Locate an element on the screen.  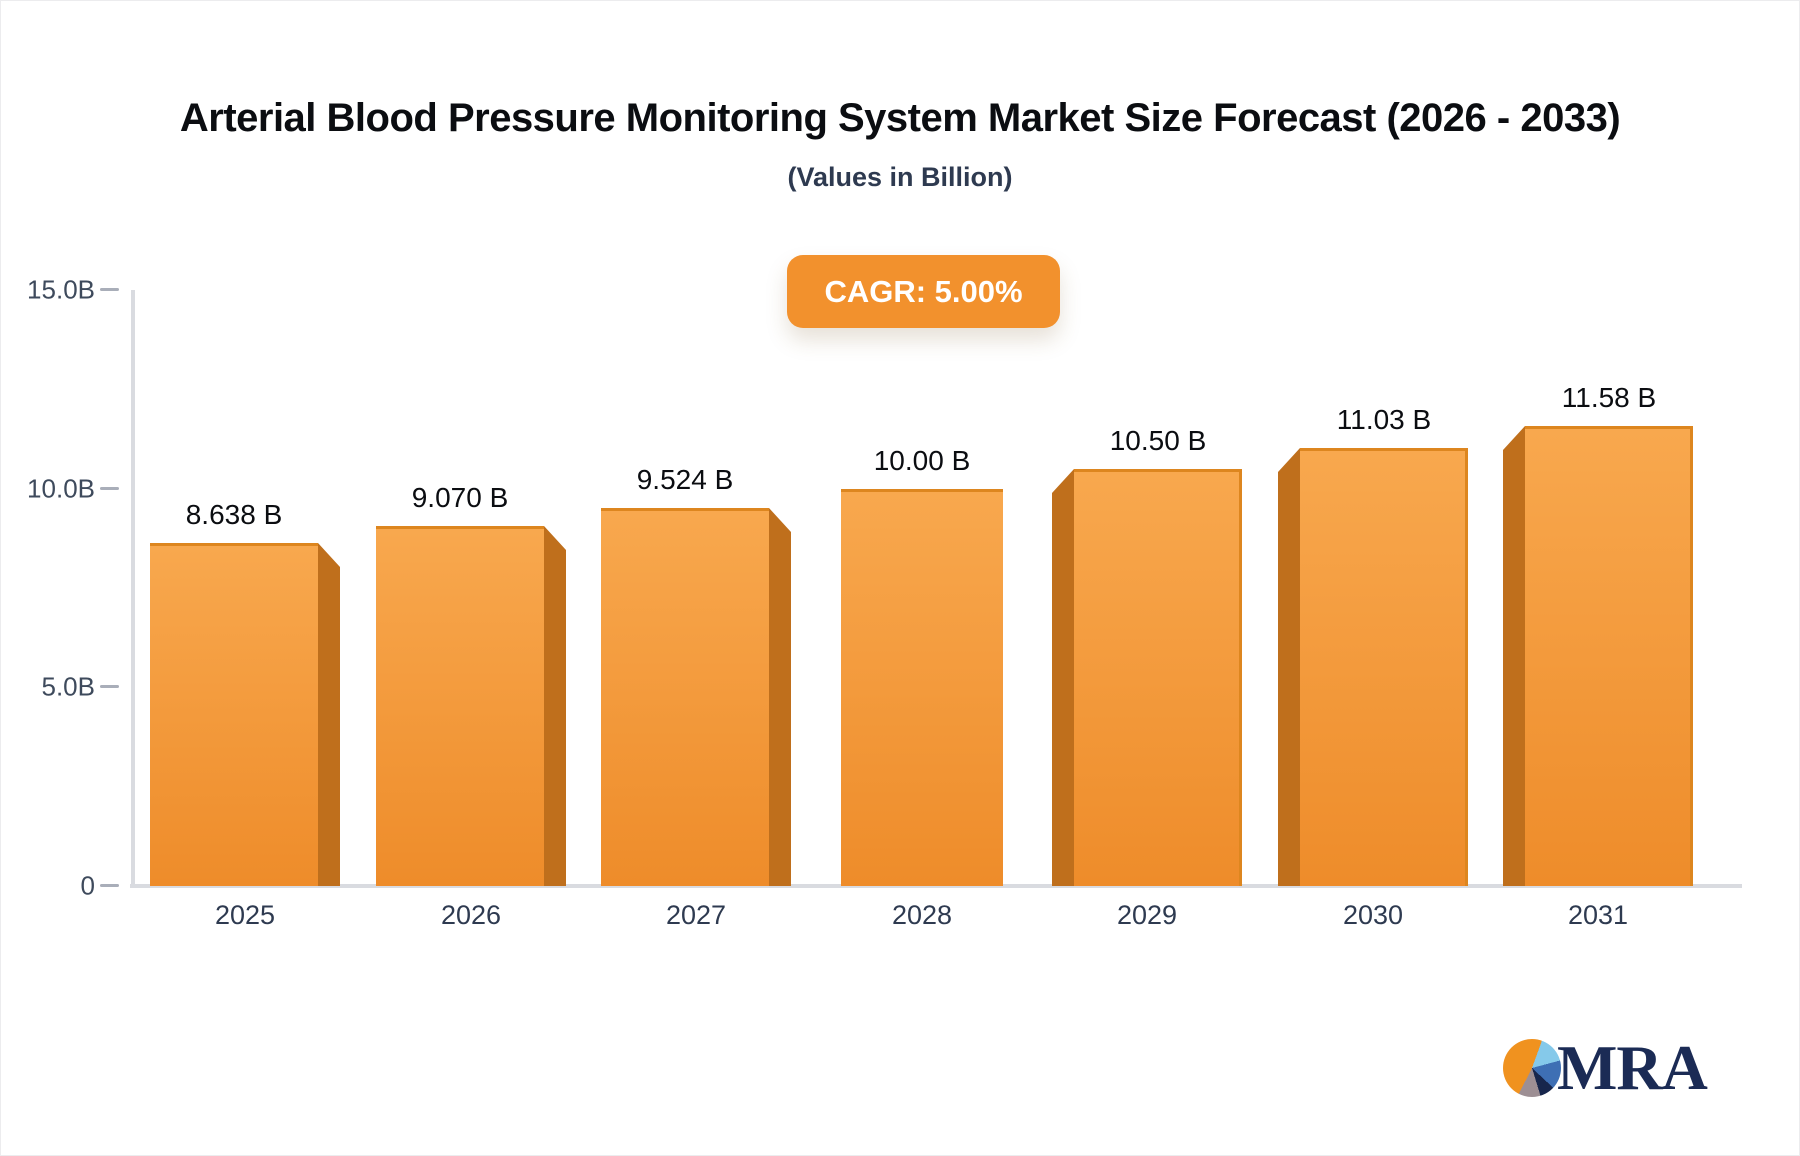
bar-2031: 11.58 B 2031 is located at coordinates (1598, 610).